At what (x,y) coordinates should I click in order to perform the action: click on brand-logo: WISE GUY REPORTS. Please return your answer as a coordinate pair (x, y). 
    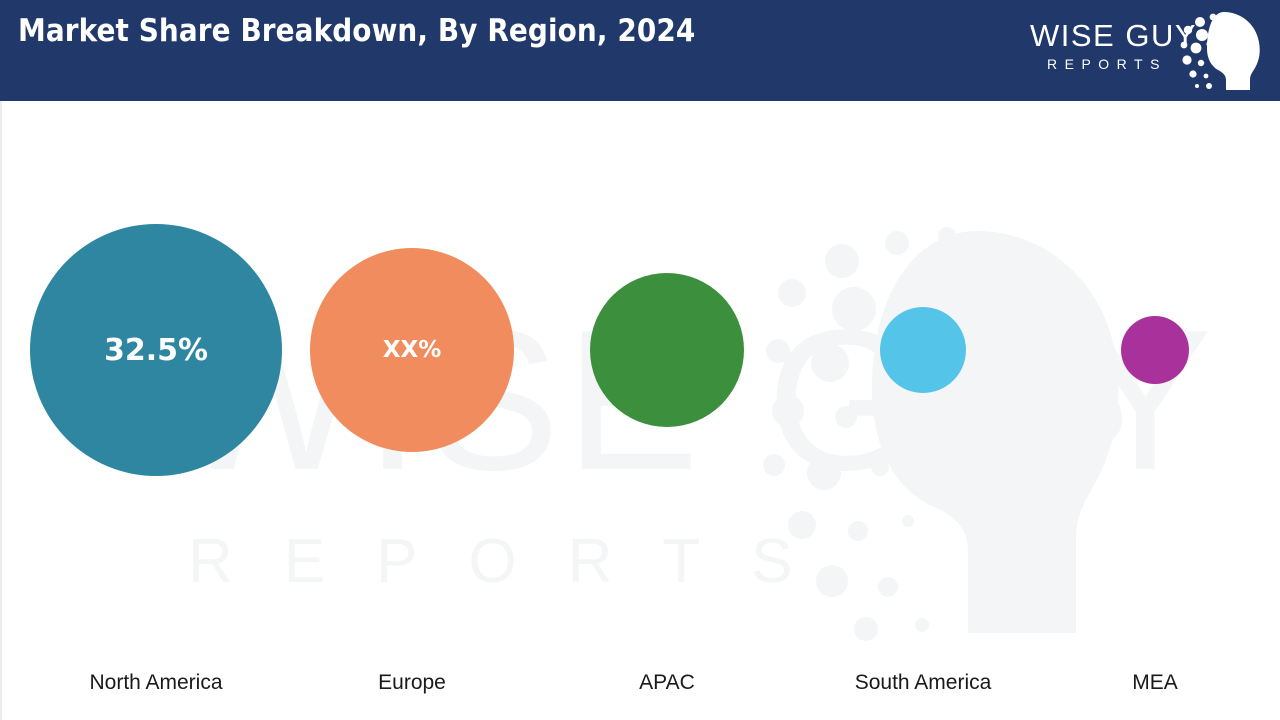
    Looking at the image, I should click on (1145, 51).